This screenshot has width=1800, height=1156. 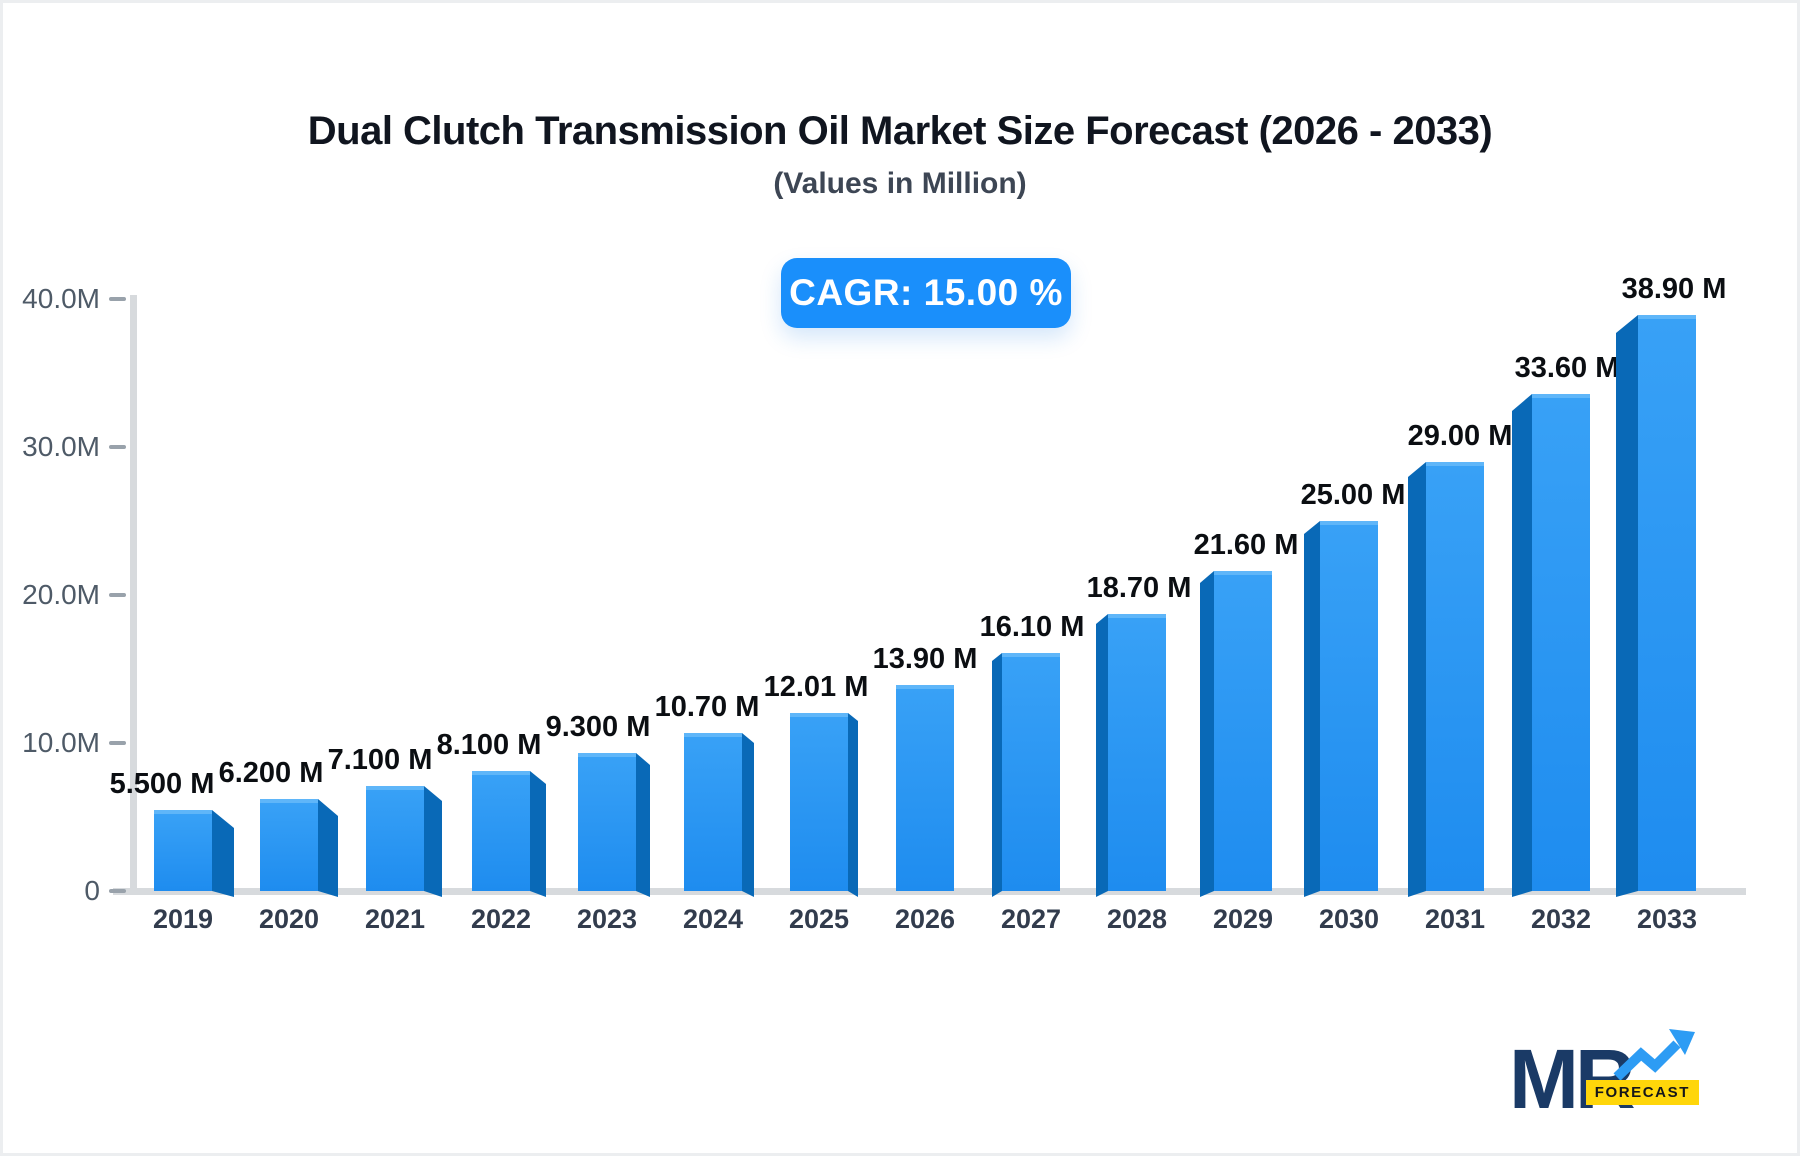 I want to click on x-axis-label-2019: 2019, so click(x=183, y=919).